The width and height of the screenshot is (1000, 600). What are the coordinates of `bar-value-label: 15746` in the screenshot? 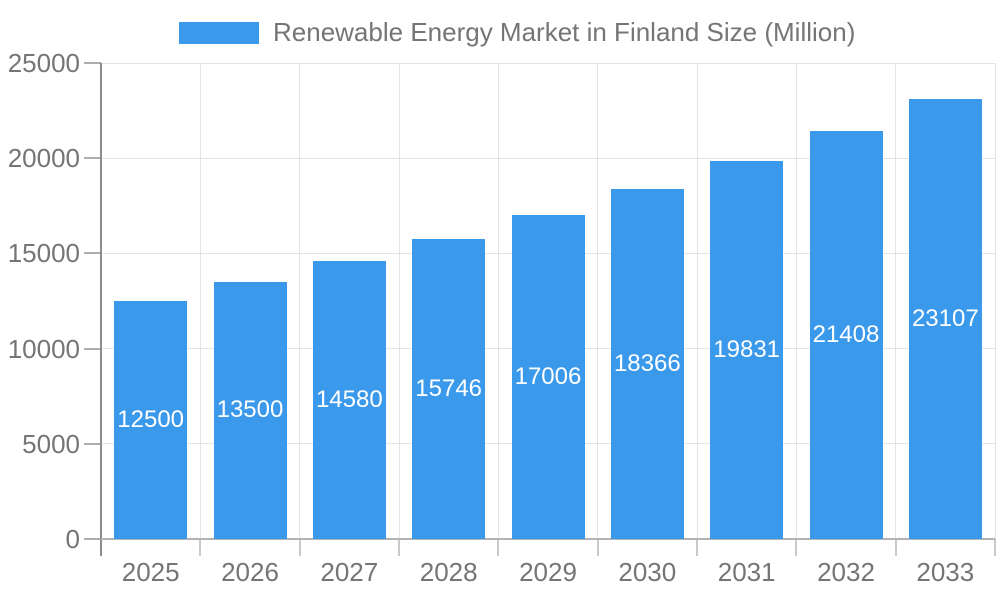 It's located at (449, 389).